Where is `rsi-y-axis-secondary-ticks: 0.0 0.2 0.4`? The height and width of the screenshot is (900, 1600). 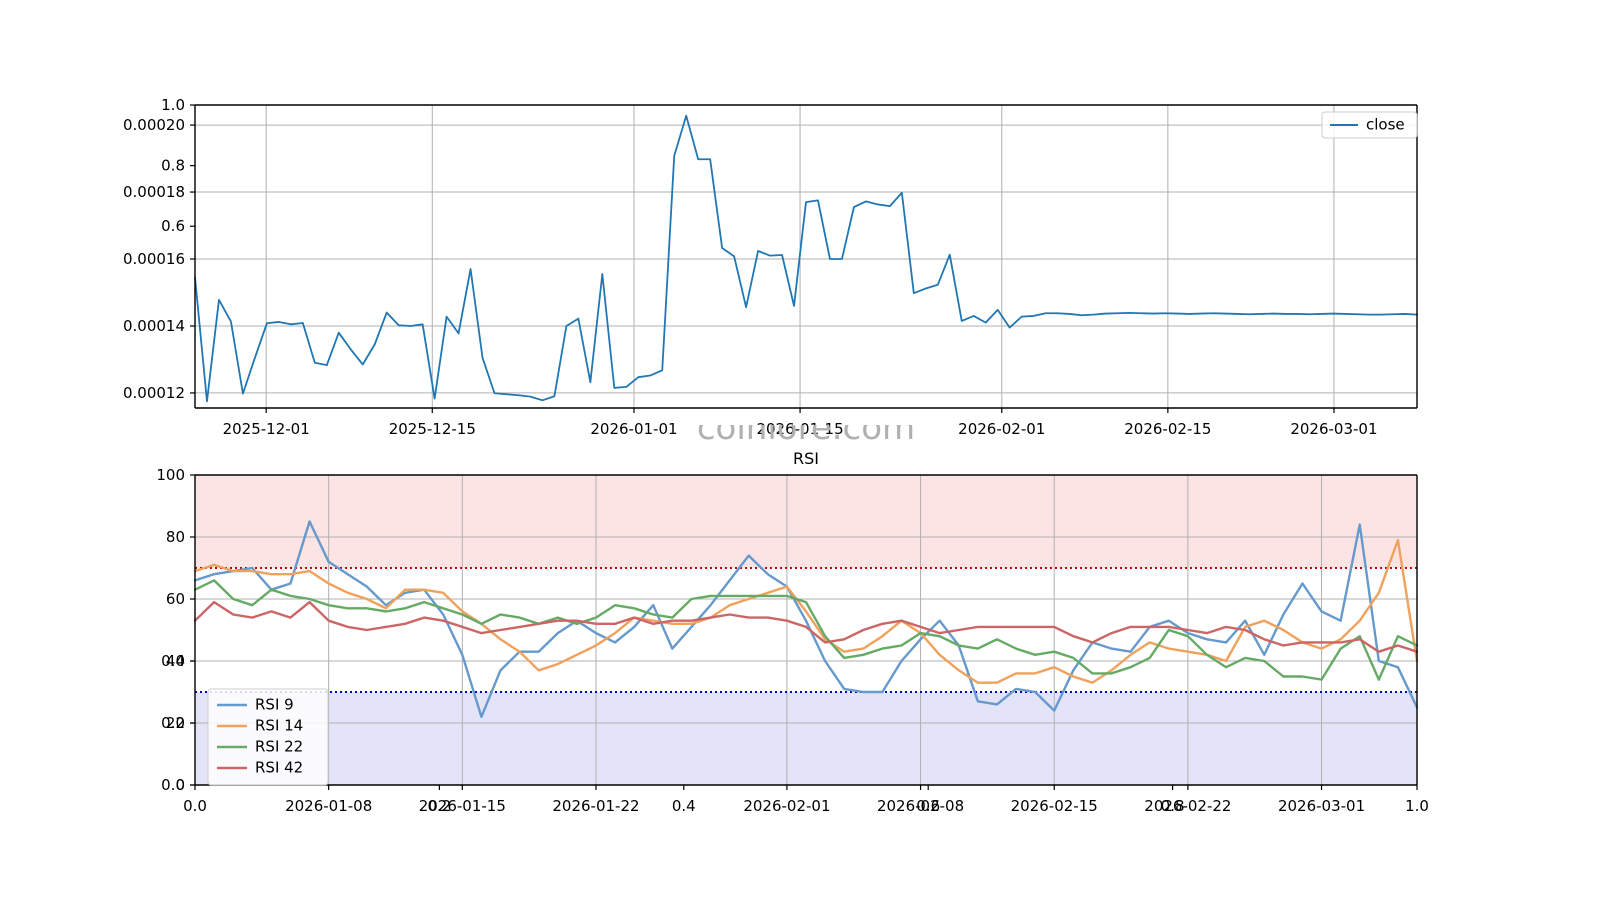
rsi-y-axis-secondary-ticks: 0.0 0.2 0.4 is located at coordinates (178, 723).